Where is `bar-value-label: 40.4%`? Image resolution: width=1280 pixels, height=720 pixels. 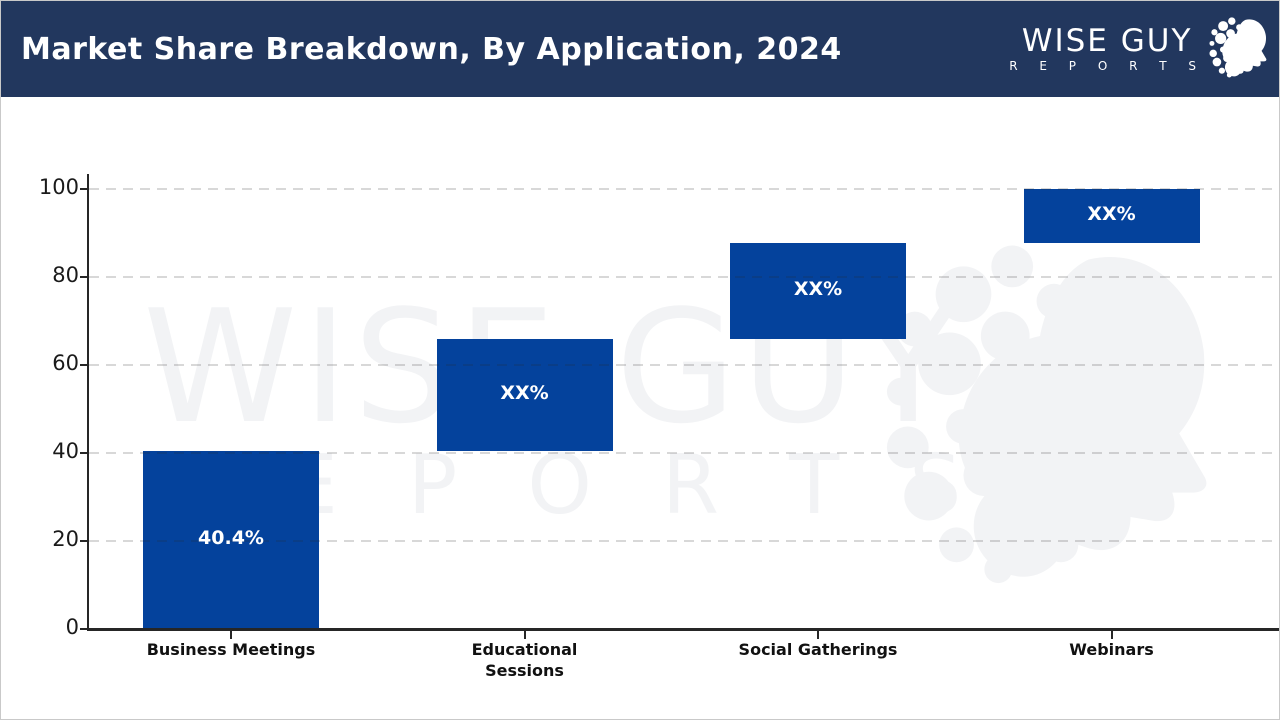 bar-value-label: 40.4% is located at coordinates (231, 538).